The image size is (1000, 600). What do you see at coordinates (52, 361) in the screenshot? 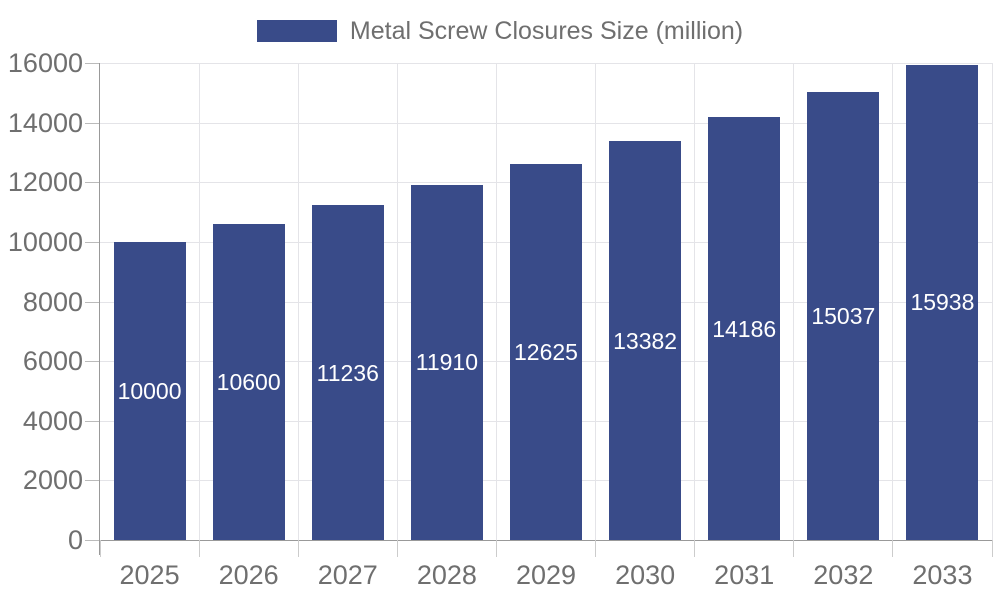
I see `y-axis-tick-label: 6000` at bounding box center [52, 361].